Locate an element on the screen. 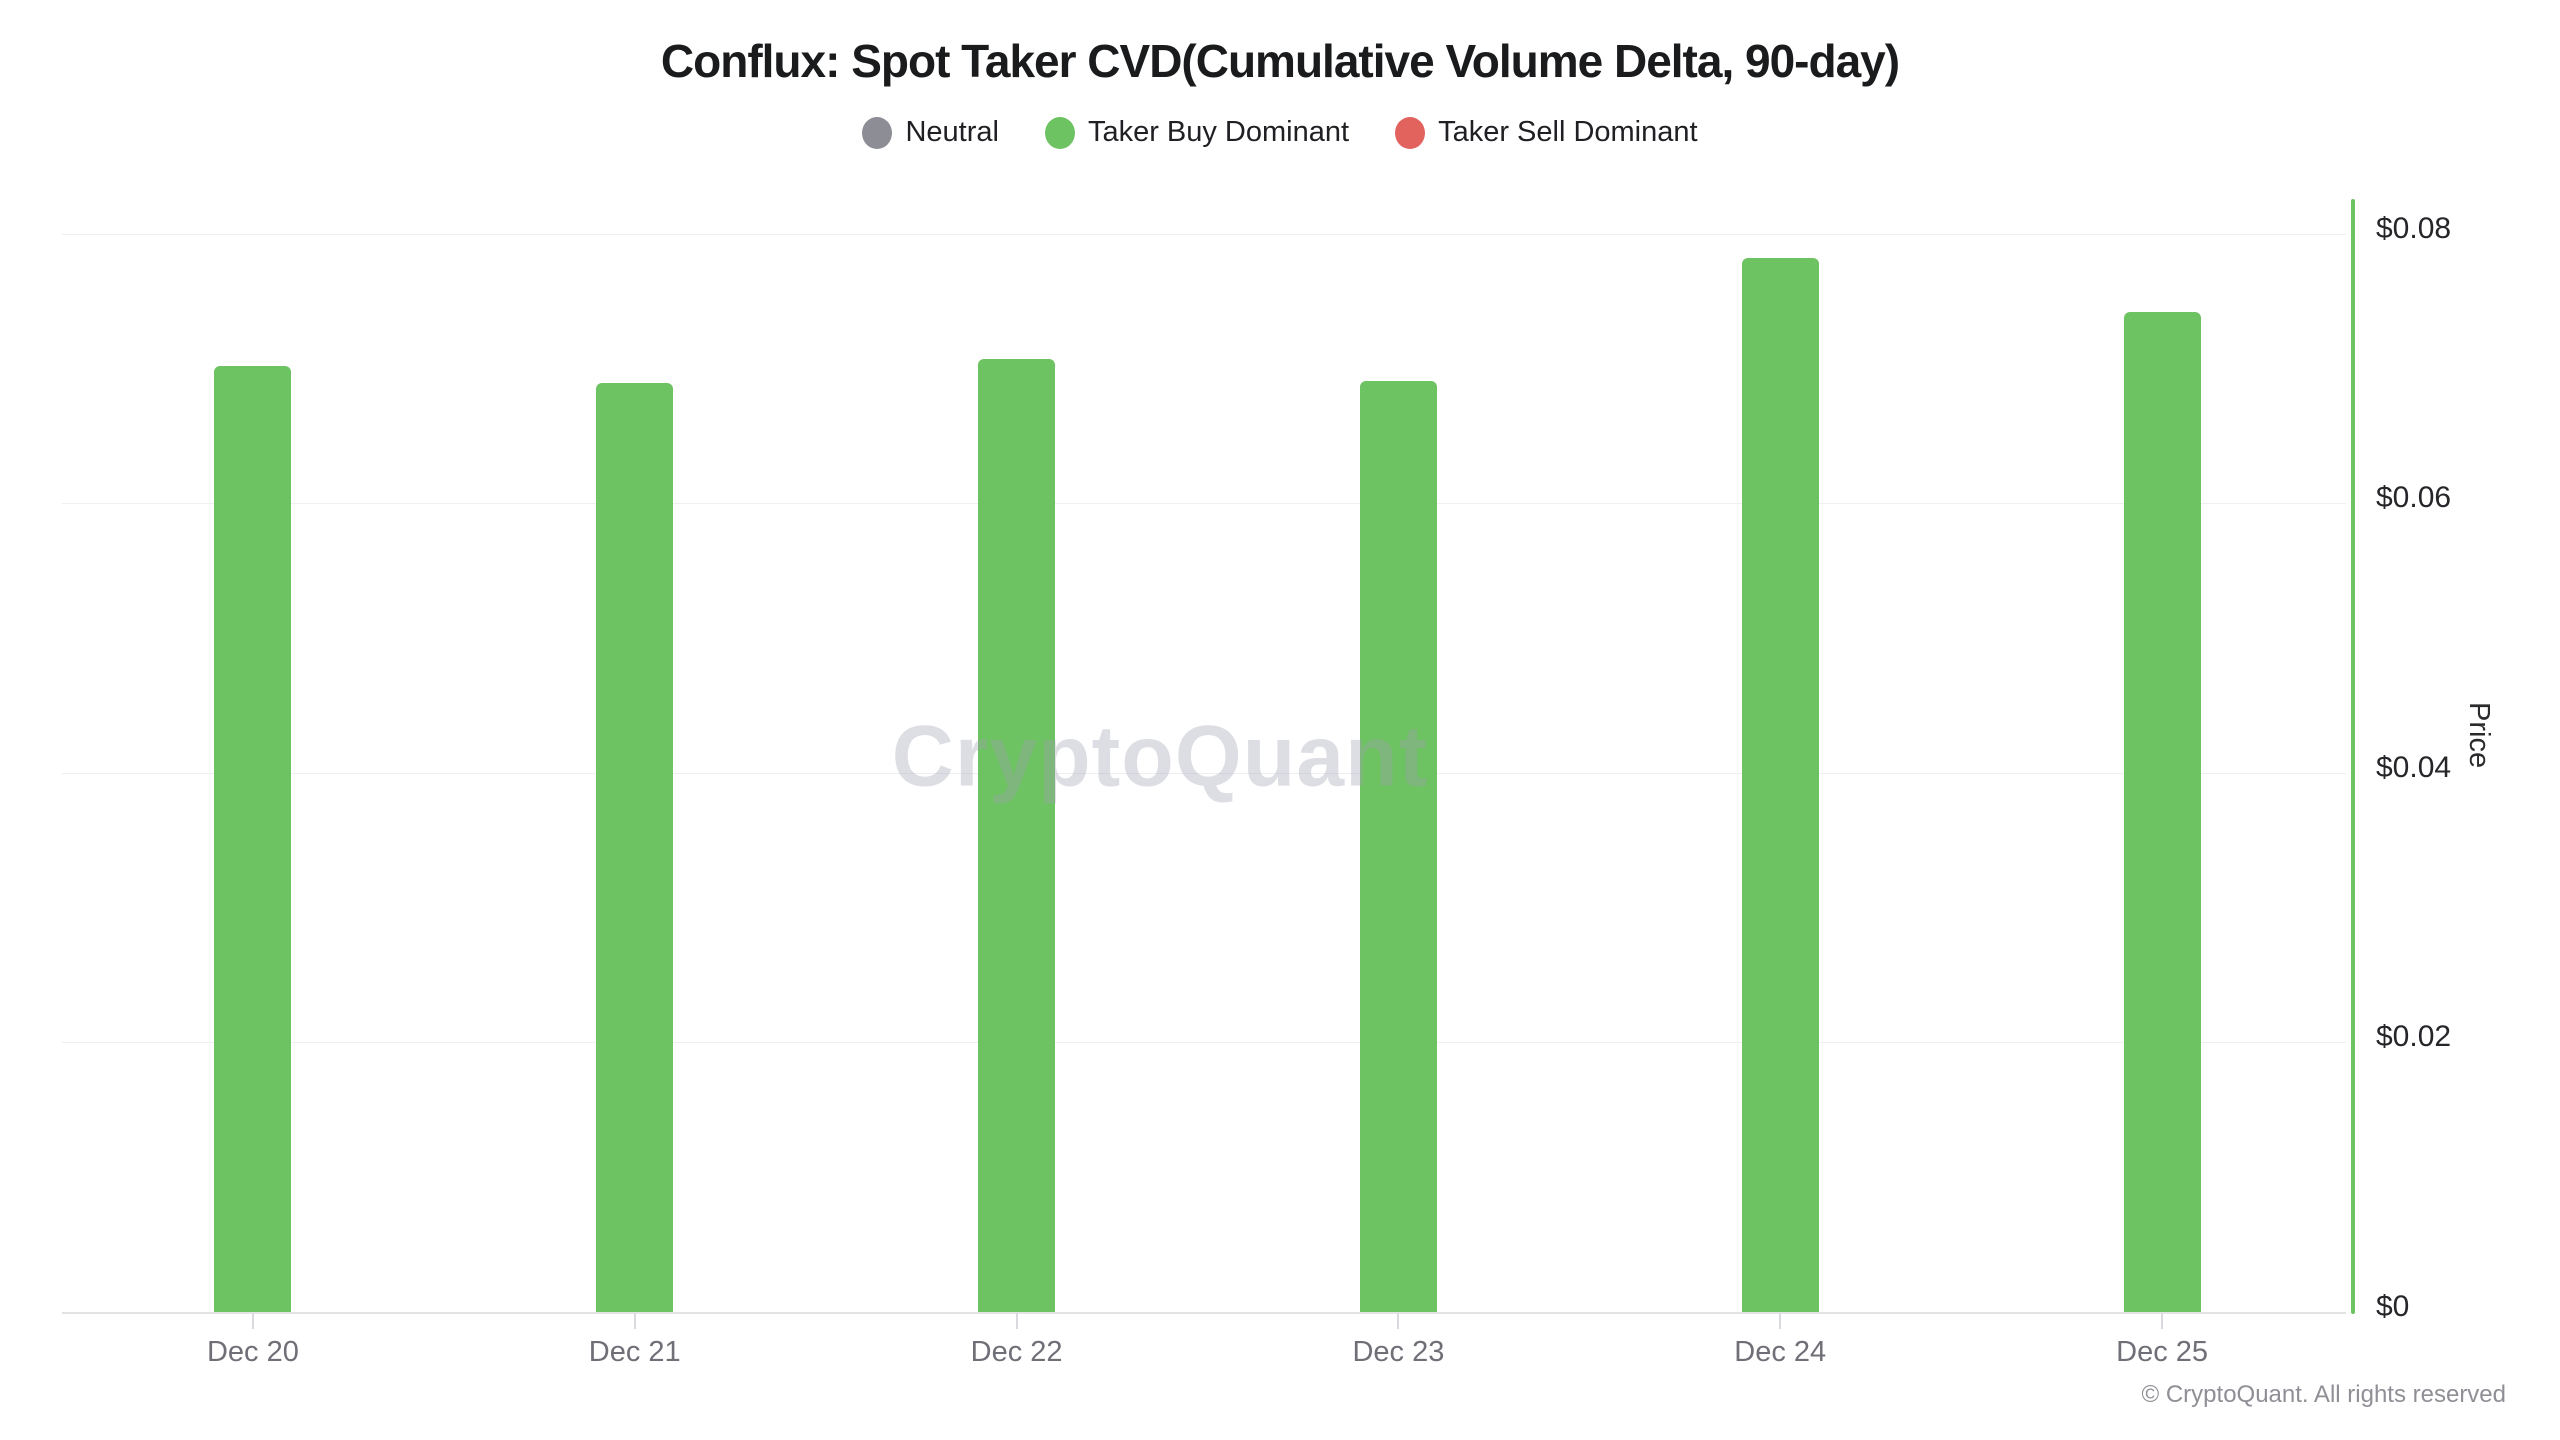  buy-dot-icon is located at coordinates (1059, 132).